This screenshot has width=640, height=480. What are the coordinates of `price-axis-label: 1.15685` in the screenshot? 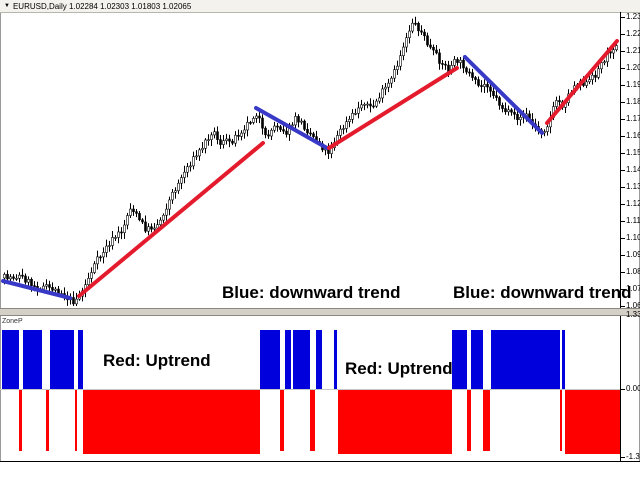 It's located at (633, 152).